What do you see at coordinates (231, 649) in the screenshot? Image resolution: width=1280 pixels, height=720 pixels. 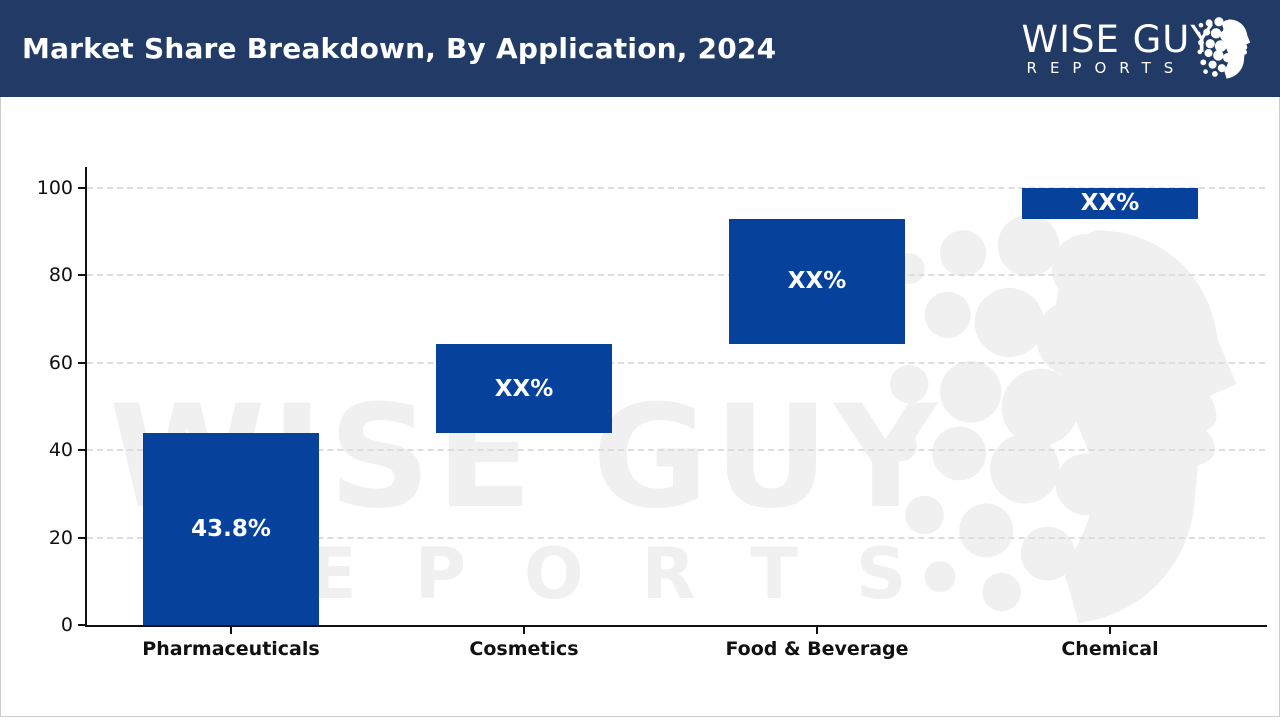 I see `category-label: Pharmaceuticals` at bounding box center [231, 649].